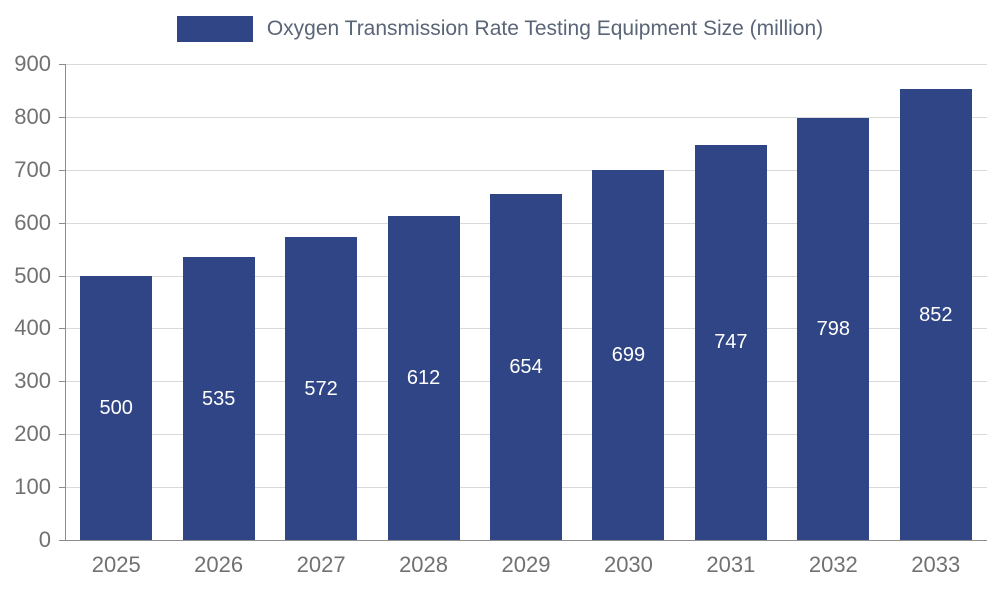  I want to click on legend-swatch, so click(214, 29).